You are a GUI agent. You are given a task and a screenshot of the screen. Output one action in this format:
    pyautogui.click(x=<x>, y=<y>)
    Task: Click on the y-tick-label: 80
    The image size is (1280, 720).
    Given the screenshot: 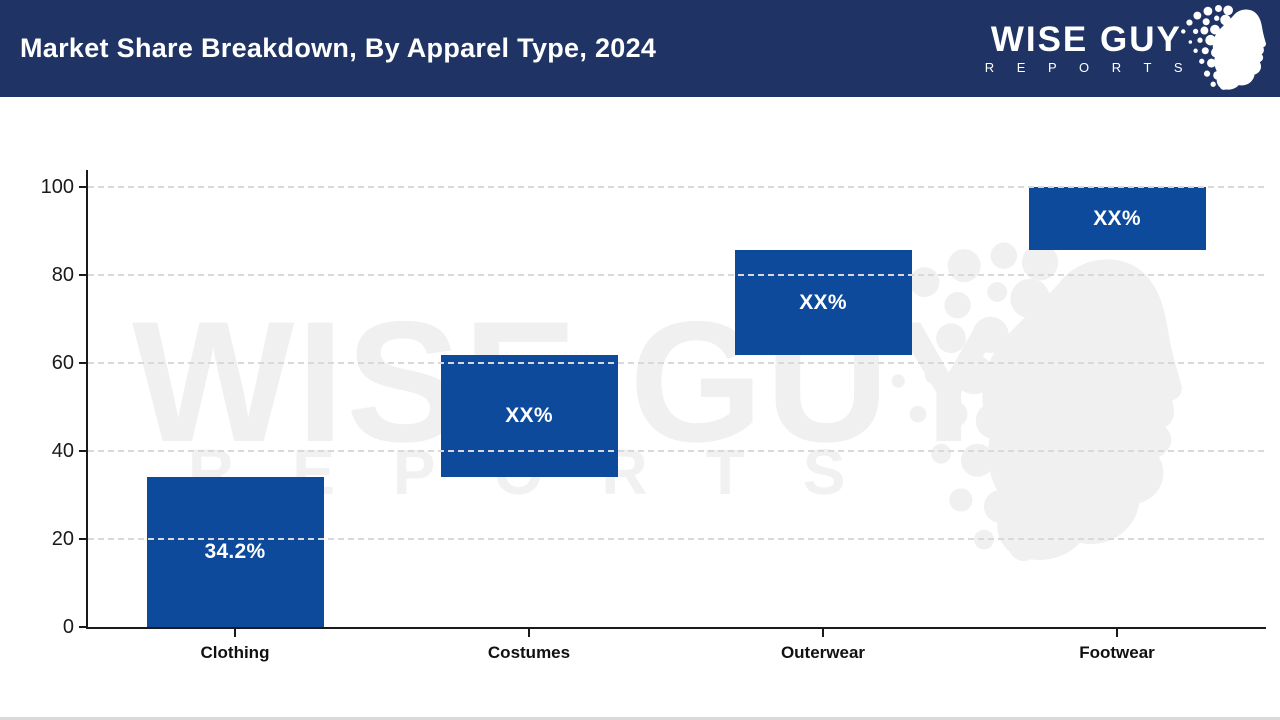 What is the action you would take?
    pyautogui.click(x=62, y=275)
    